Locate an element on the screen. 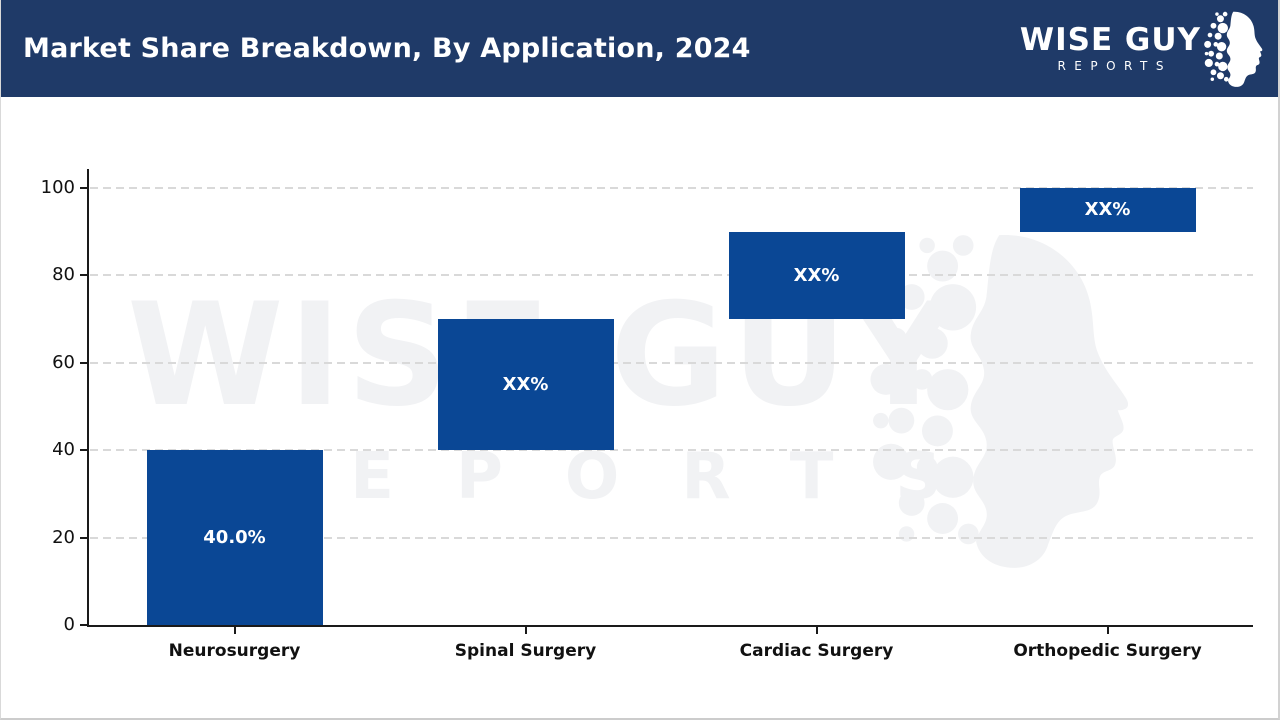 Image resolution: width=1280 pixels, height=720 pixels. brand-wordmark: WISE GUY is located at coordinates (1110, 40).